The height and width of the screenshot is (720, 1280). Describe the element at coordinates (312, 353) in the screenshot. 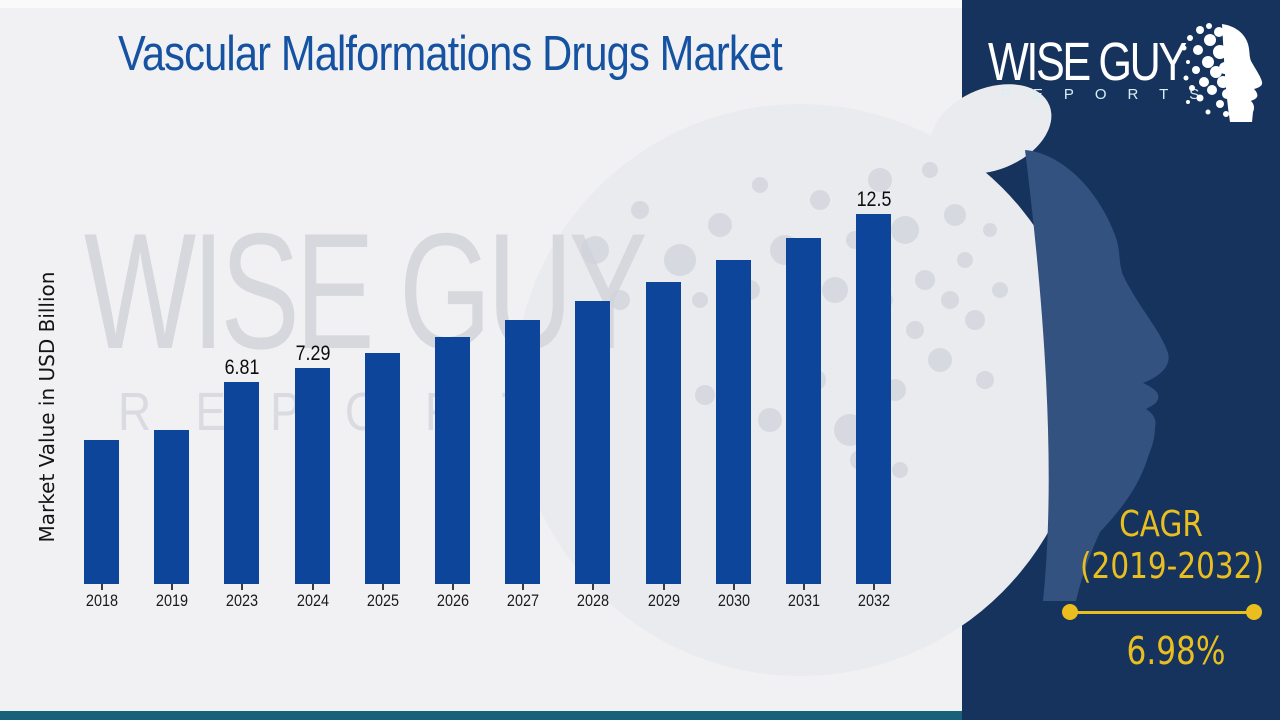

I see `bar-value-label-2024: 7.29` at that location.